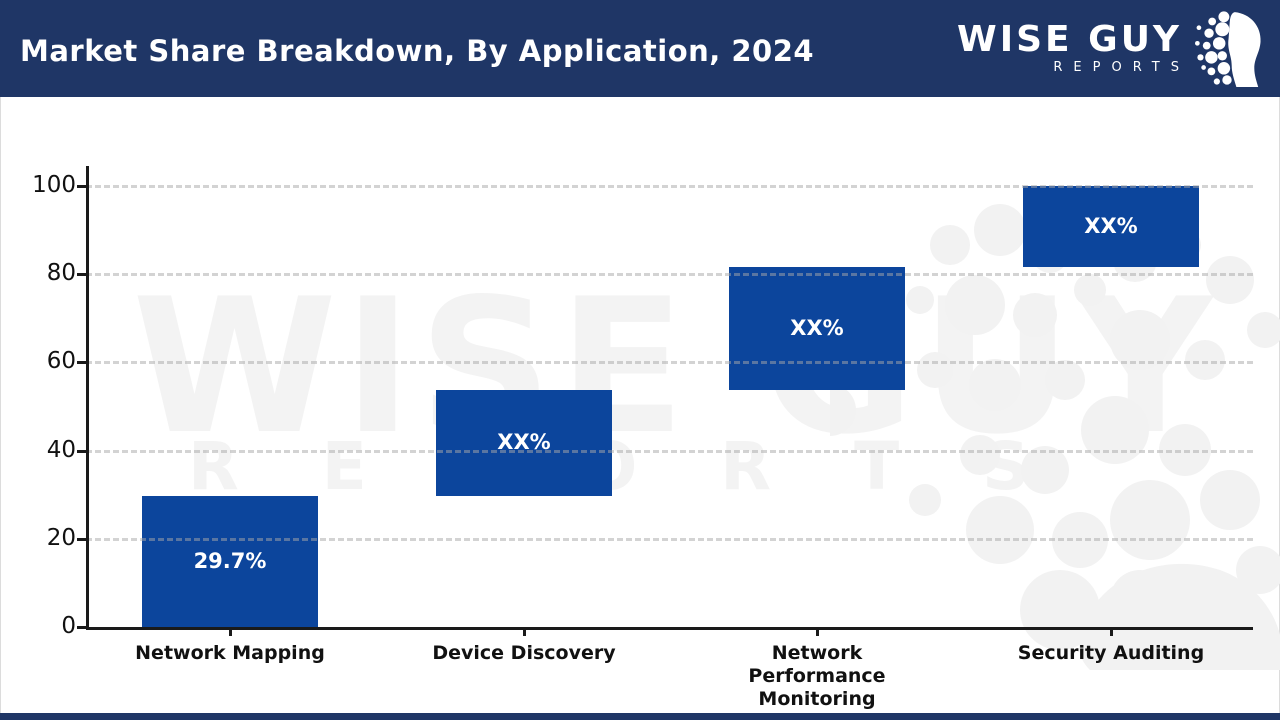  I want to click on brand-subname: REPORTS, so click(1121, 68).